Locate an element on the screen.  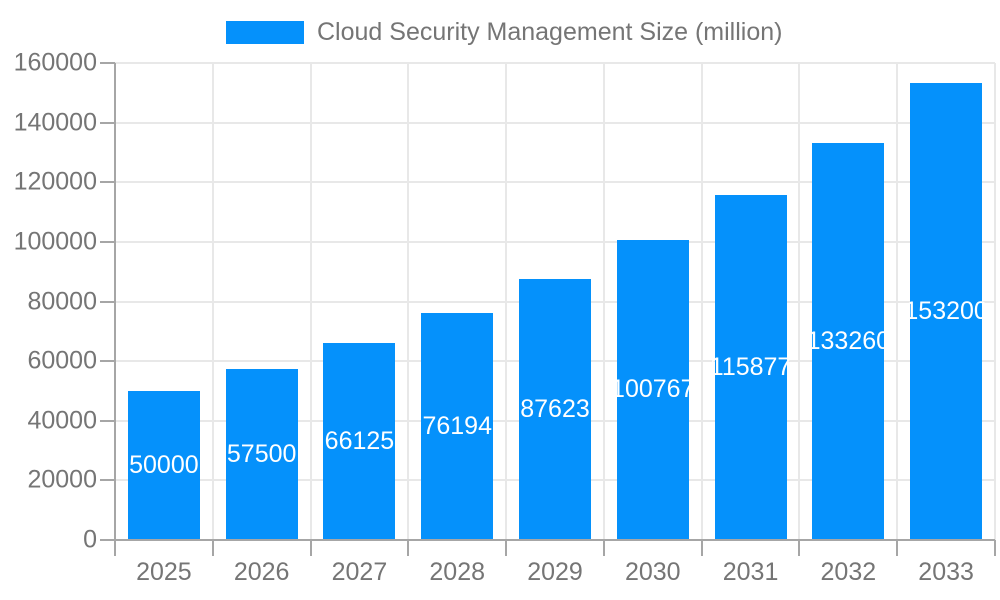
bar-value-label: 153200 is located at coordinates (946, 311).